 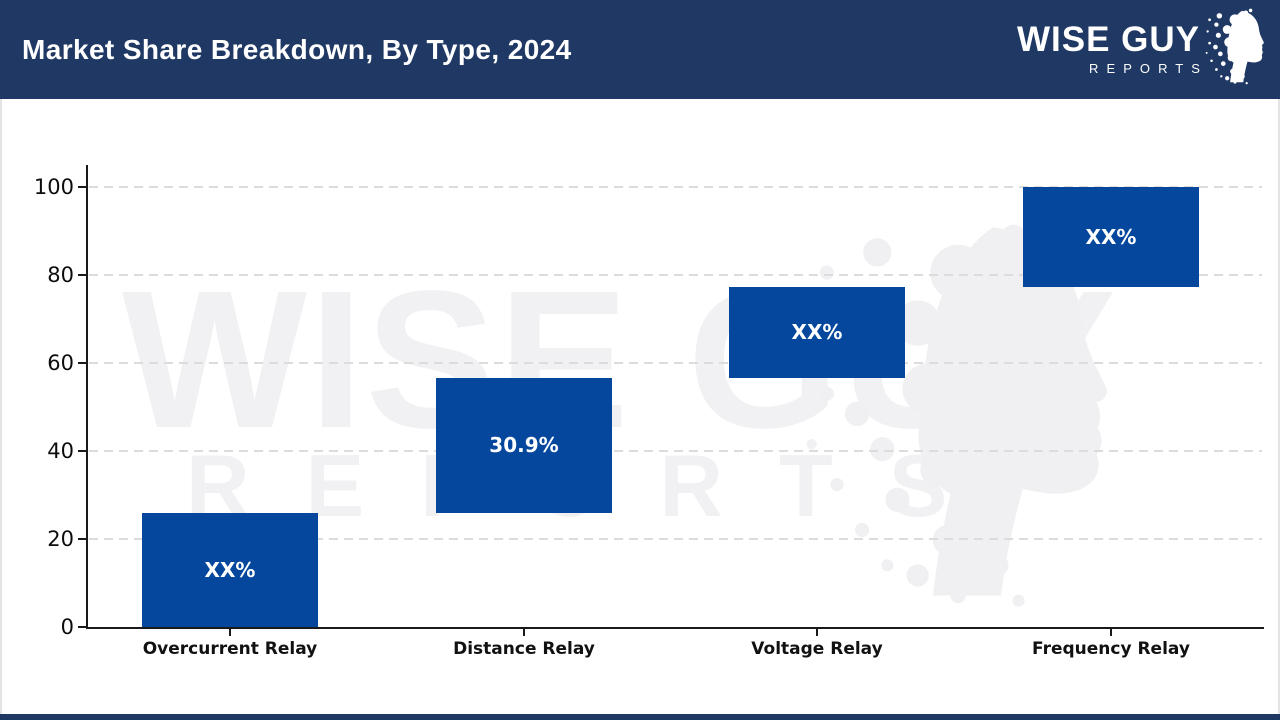 What do you see at coordinates (1149, 68) in the screenshot?
I see `logo-subtext: REPORTS` at bounding box center [1149, 68].